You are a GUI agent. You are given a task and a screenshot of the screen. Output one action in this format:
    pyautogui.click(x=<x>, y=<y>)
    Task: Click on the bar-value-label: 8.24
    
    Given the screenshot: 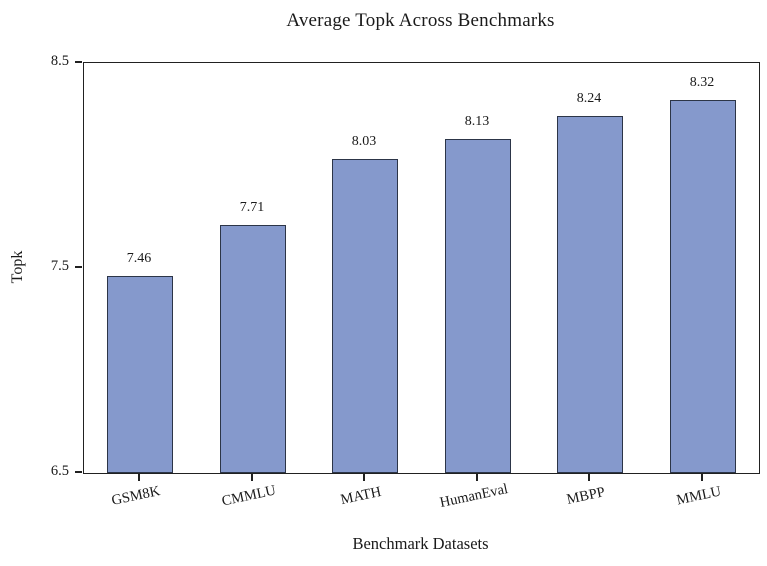 What is the action you would take?
    pyautogui.click(x=589, y=98)
    